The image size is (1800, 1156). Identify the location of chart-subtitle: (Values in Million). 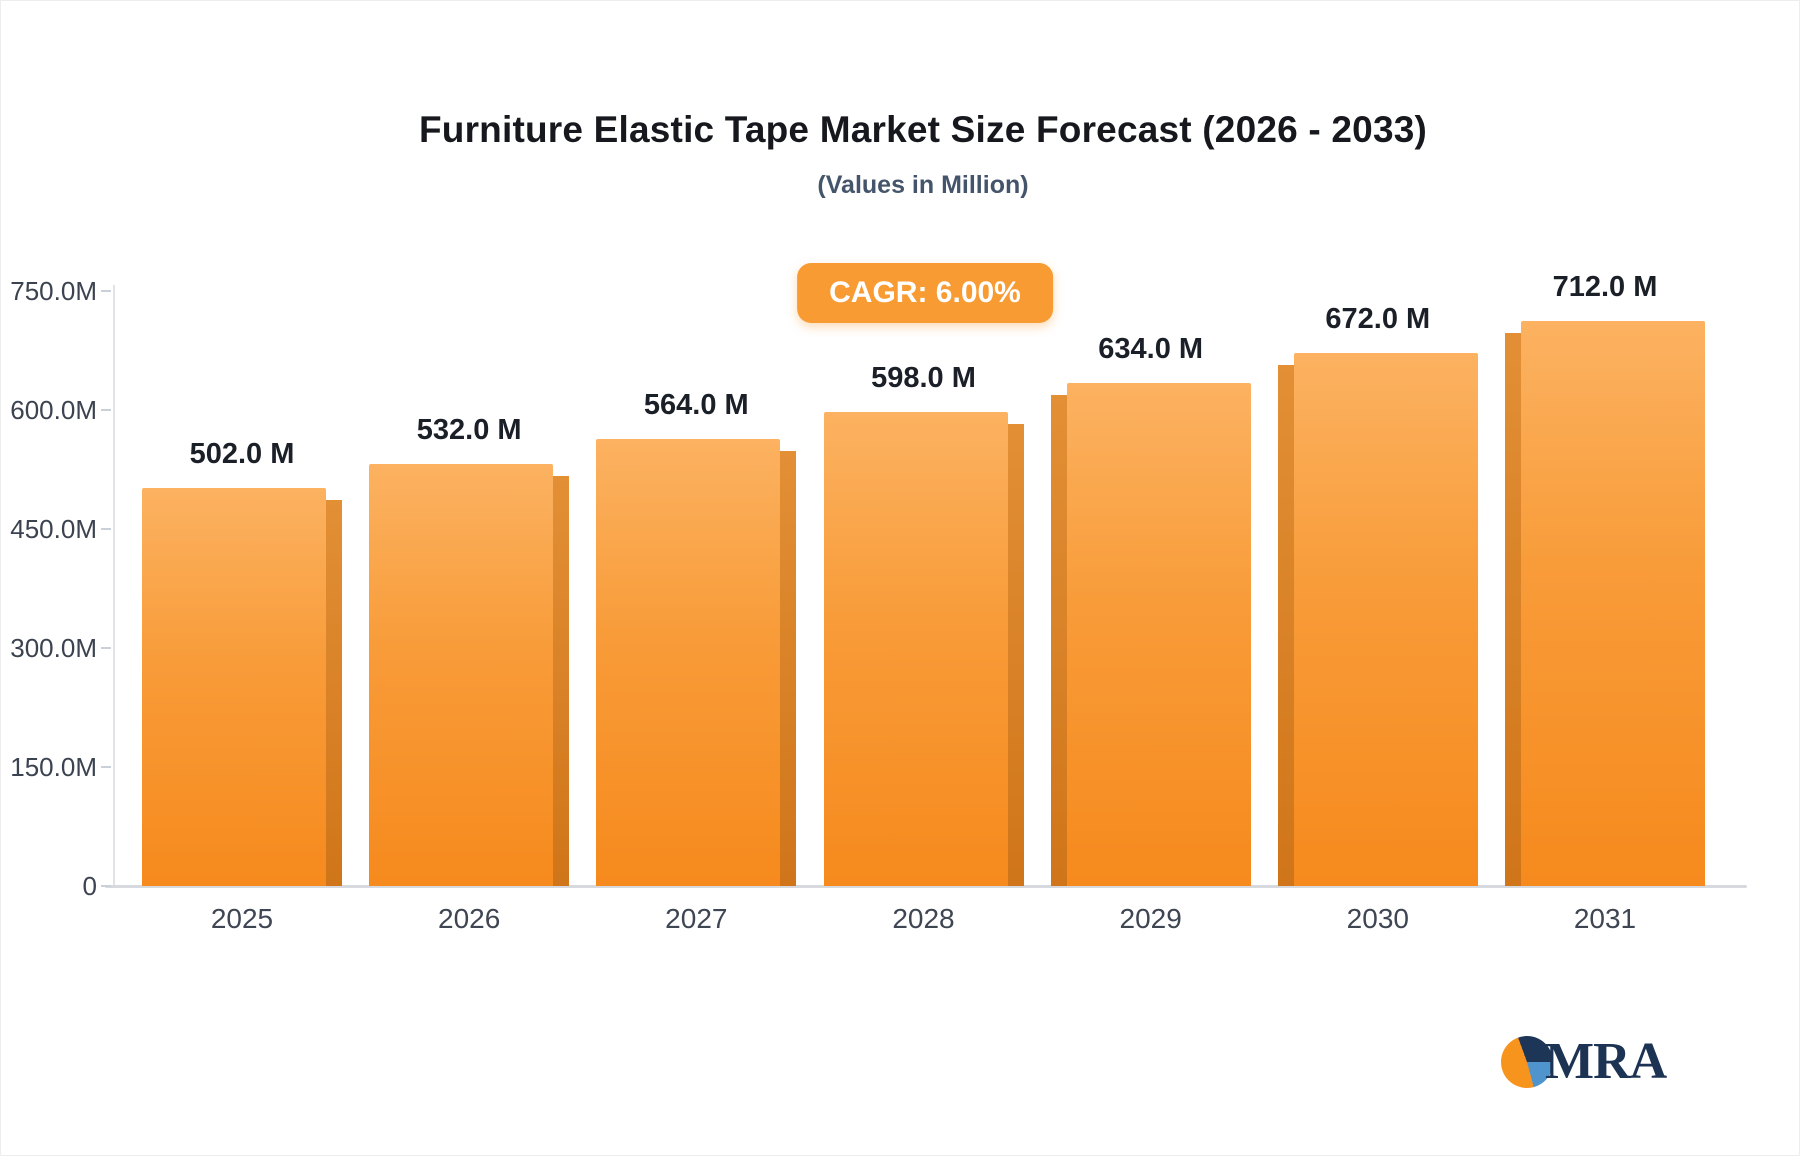
(923, 185).